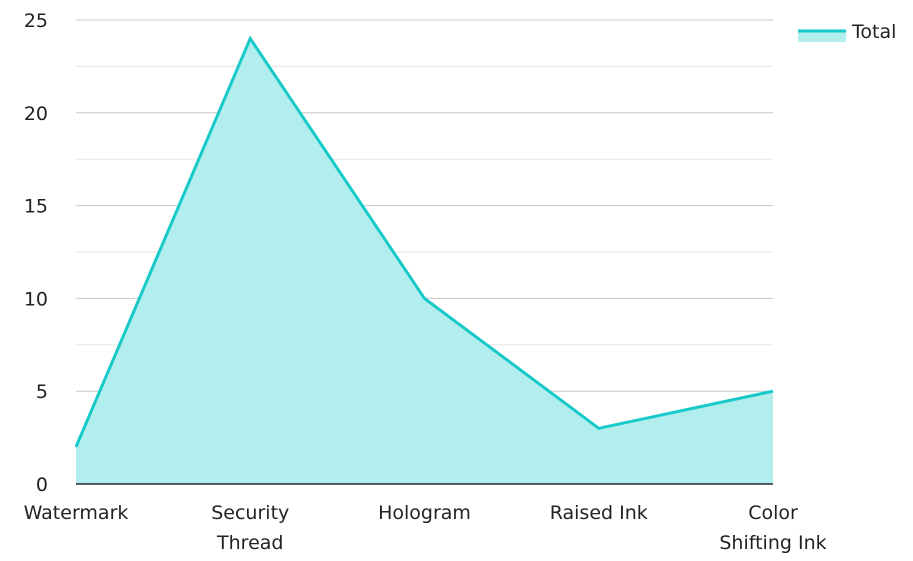 Image resolution: width=913 pixels, height=561 pixels. What do you see at coordinates (847, 32) in the screenshot?
I see `legend: Total` at bounding box center [847, 32].